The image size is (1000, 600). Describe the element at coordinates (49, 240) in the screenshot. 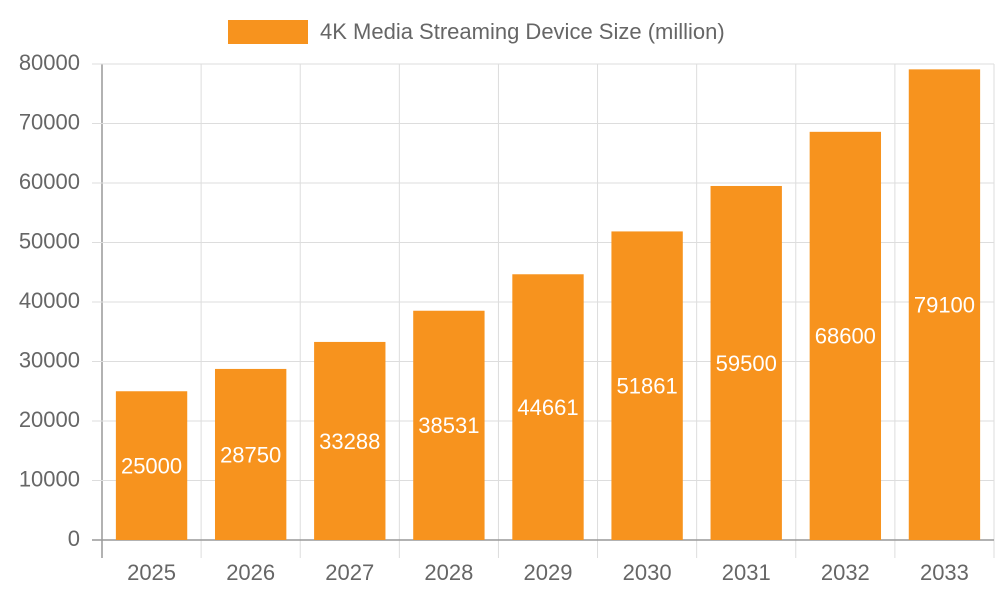

I see `y-tick-label: 50000` at that location.